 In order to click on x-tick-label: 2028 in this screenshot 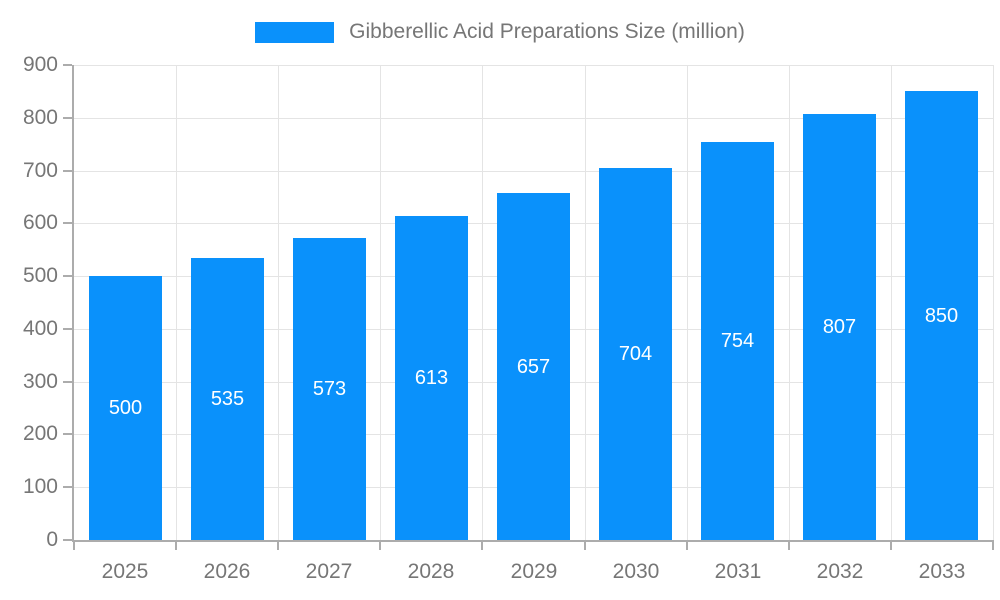, I will do `click(431, 571)`.